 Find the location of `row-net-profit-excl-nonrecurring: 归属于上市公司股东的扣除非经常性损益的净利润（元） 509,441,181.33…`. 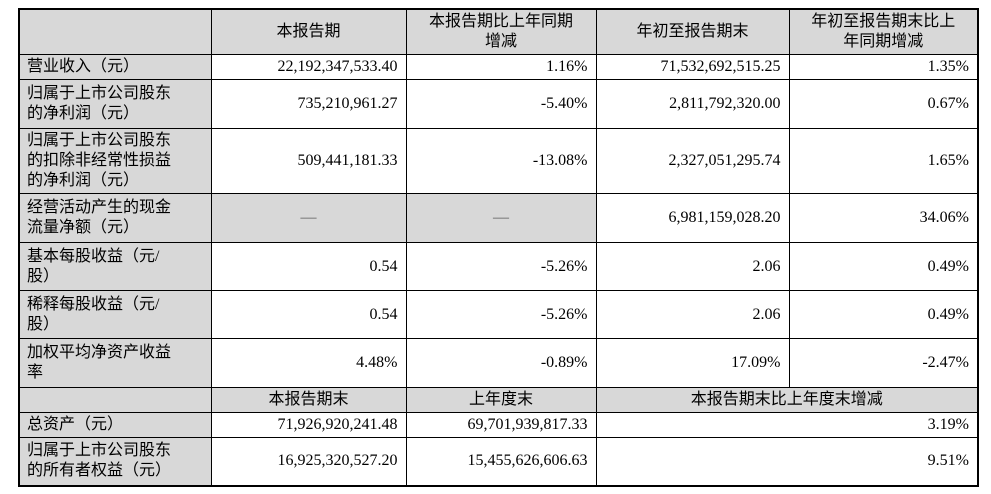

row-net-profit-excl-nonrecurring: 归属于上市公司股东的扣除非经常性损益的净利润（元） 509,441,181.33… is located at coordinates (498, 161).